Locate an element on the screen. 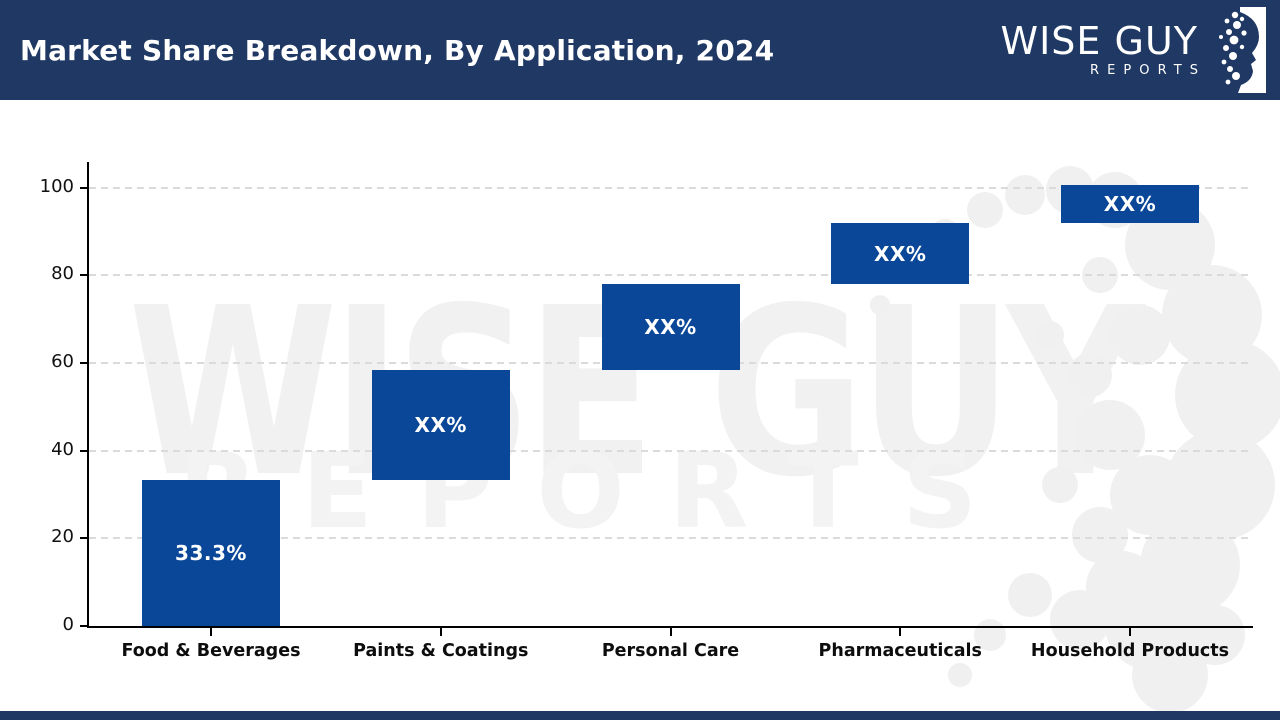 Image resolution: width=1280 pixels, height=720 pixels. brand-text: WISE GUY REPORTS is located at coordinates (1099, 48).